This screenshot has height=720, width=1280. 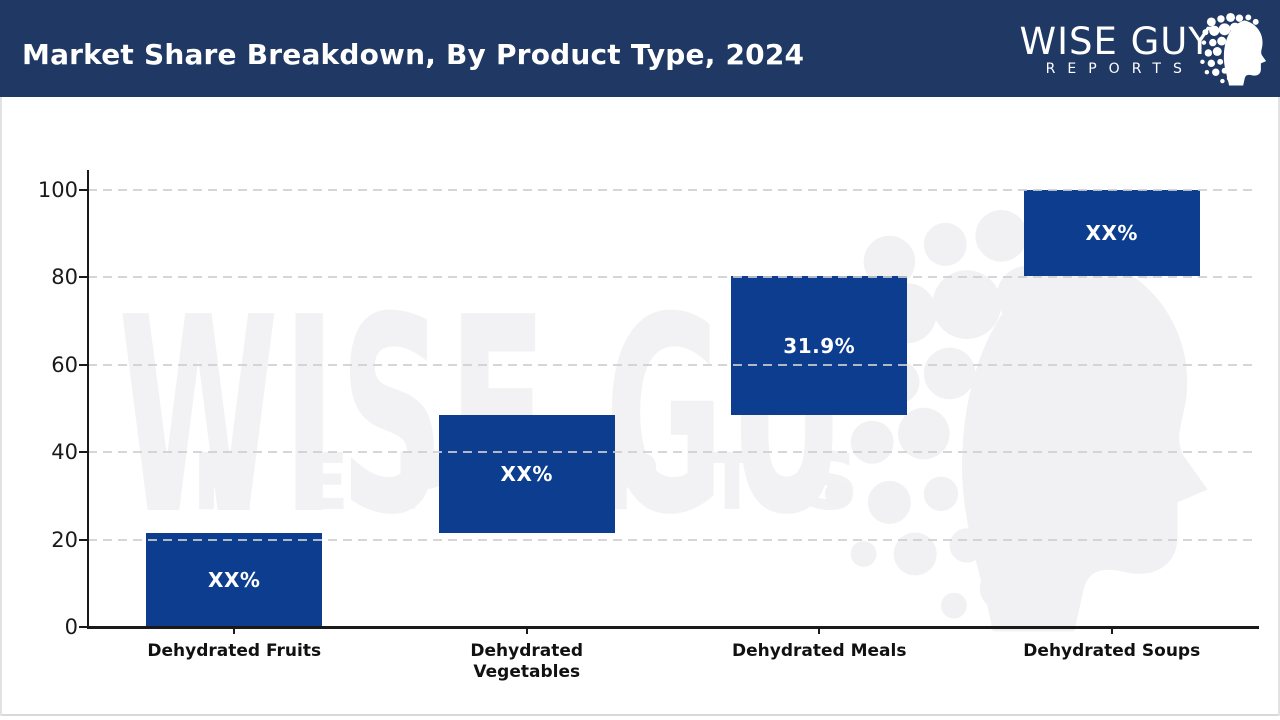 I want to click on bar-label: 31.9%, so click(x=819, y=345).